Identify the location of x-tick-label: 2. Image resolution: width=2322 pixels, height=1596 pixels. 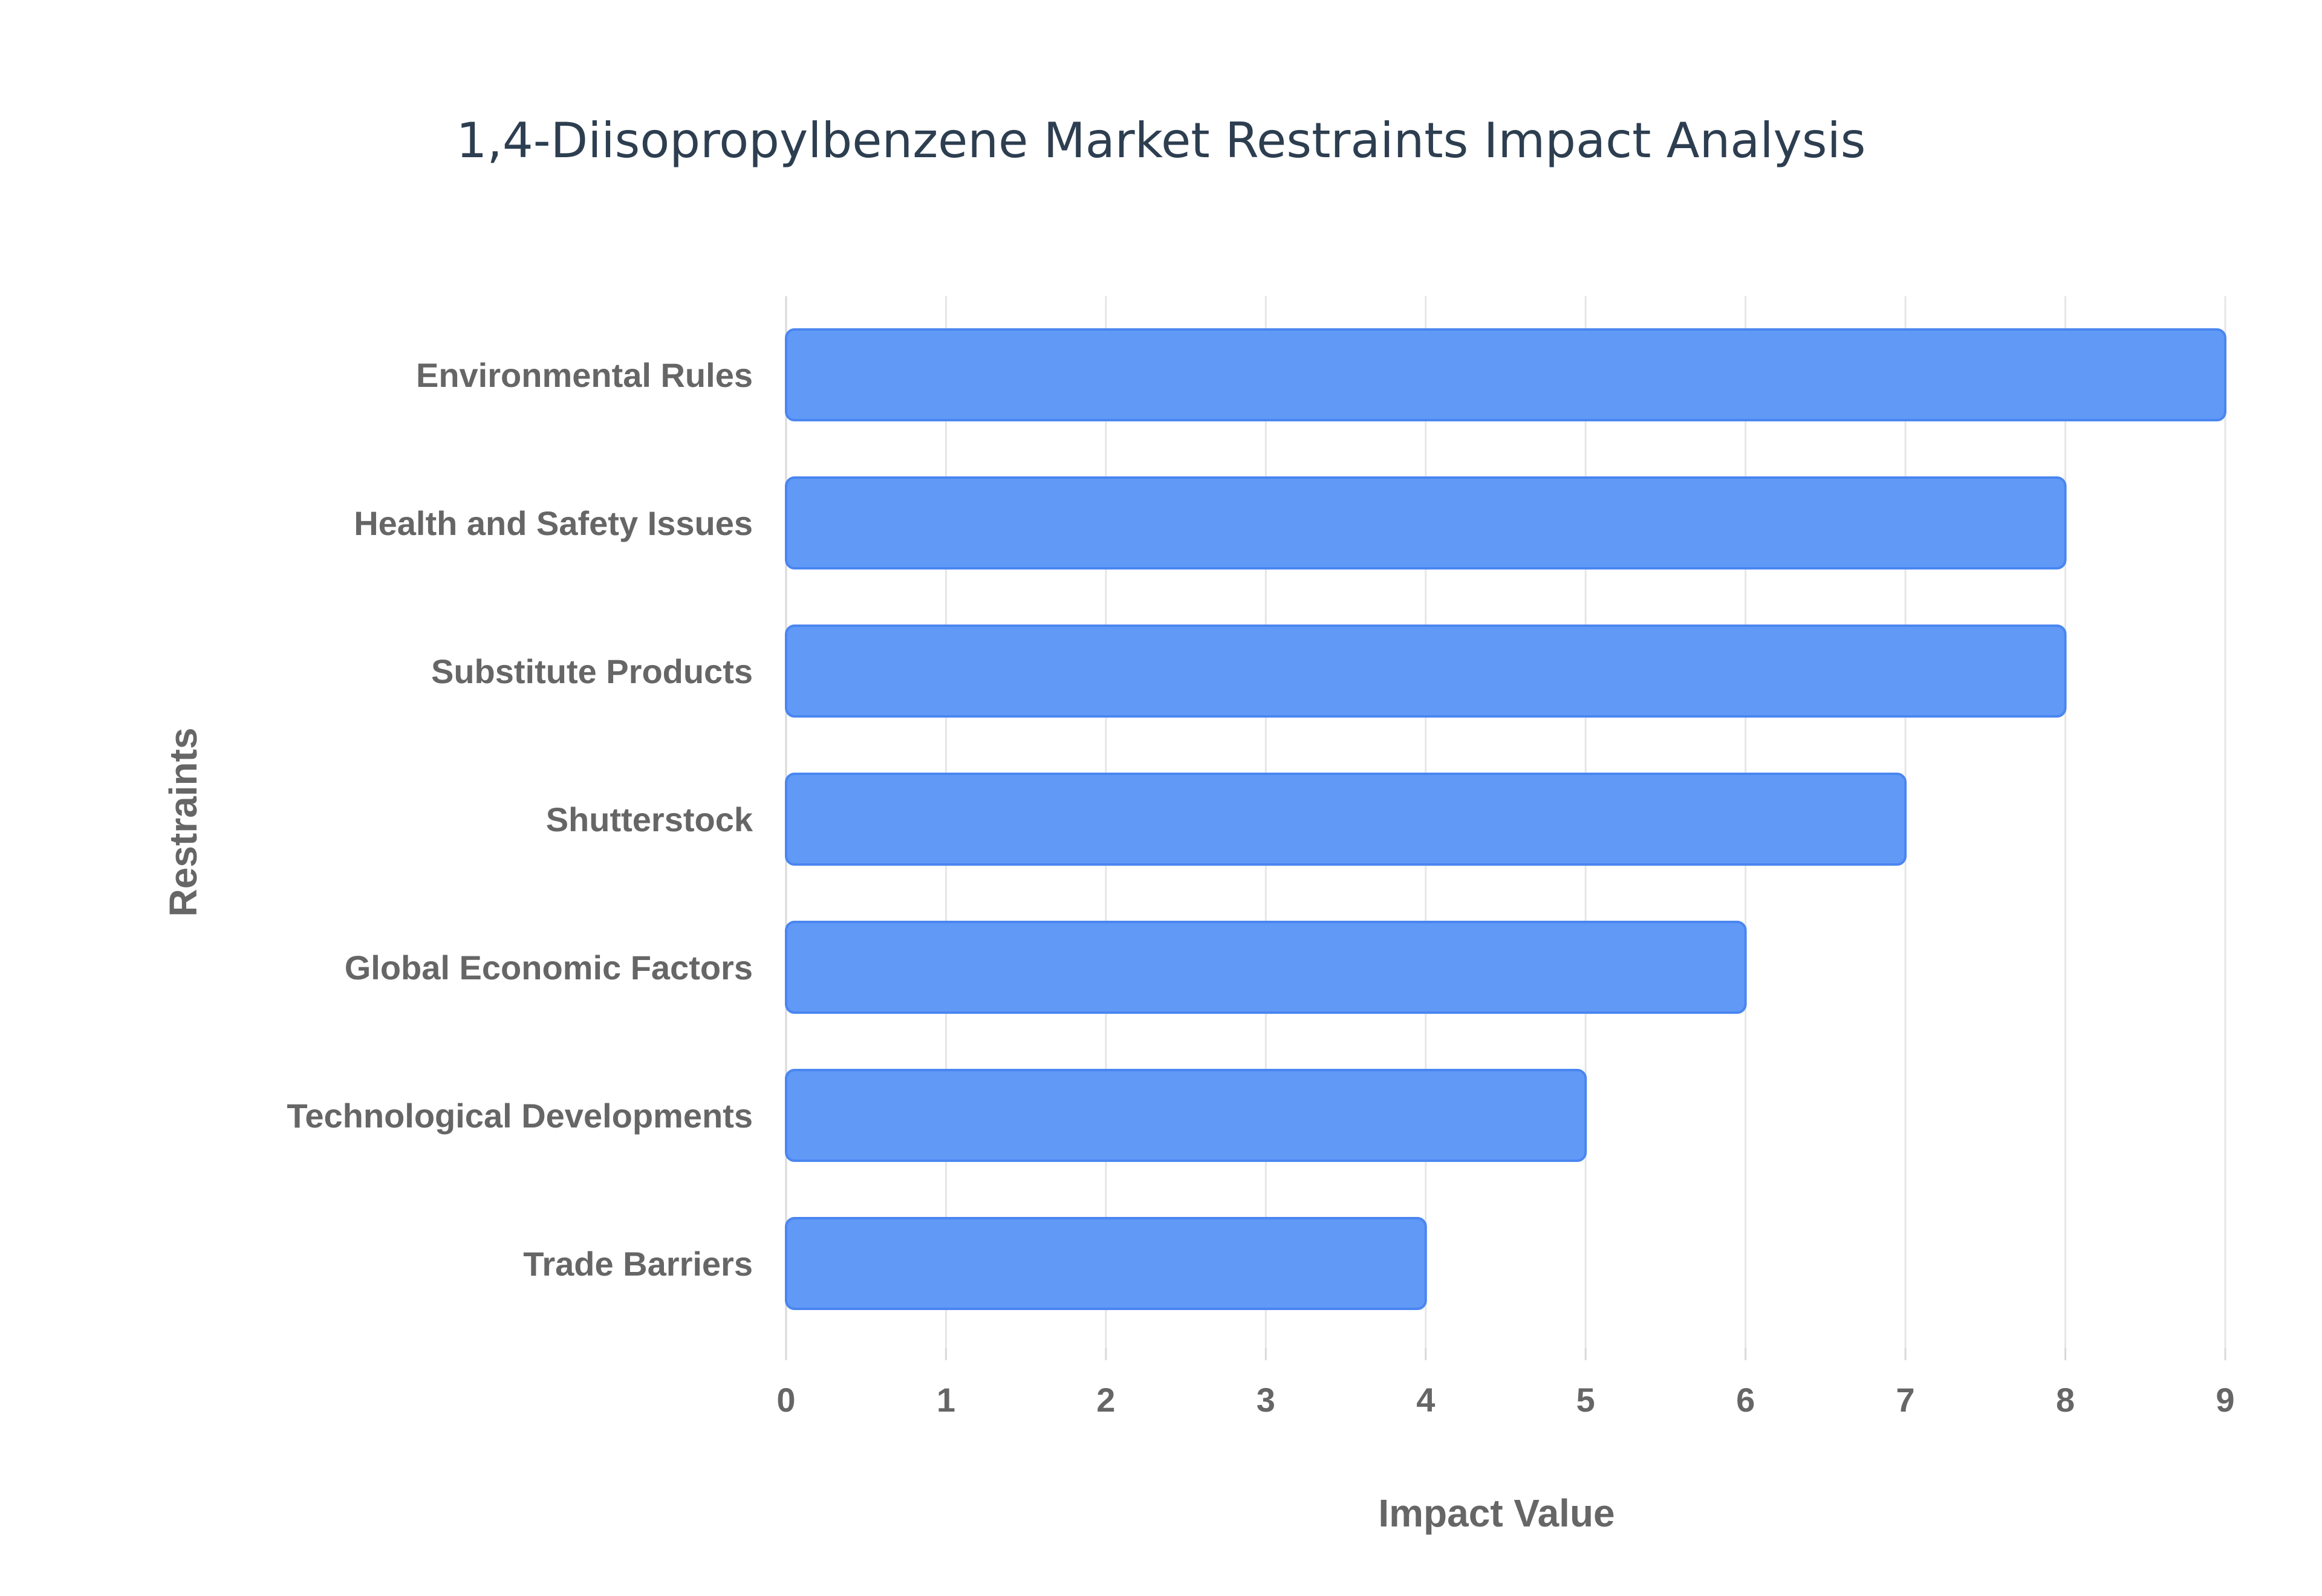
(1105, 1400).